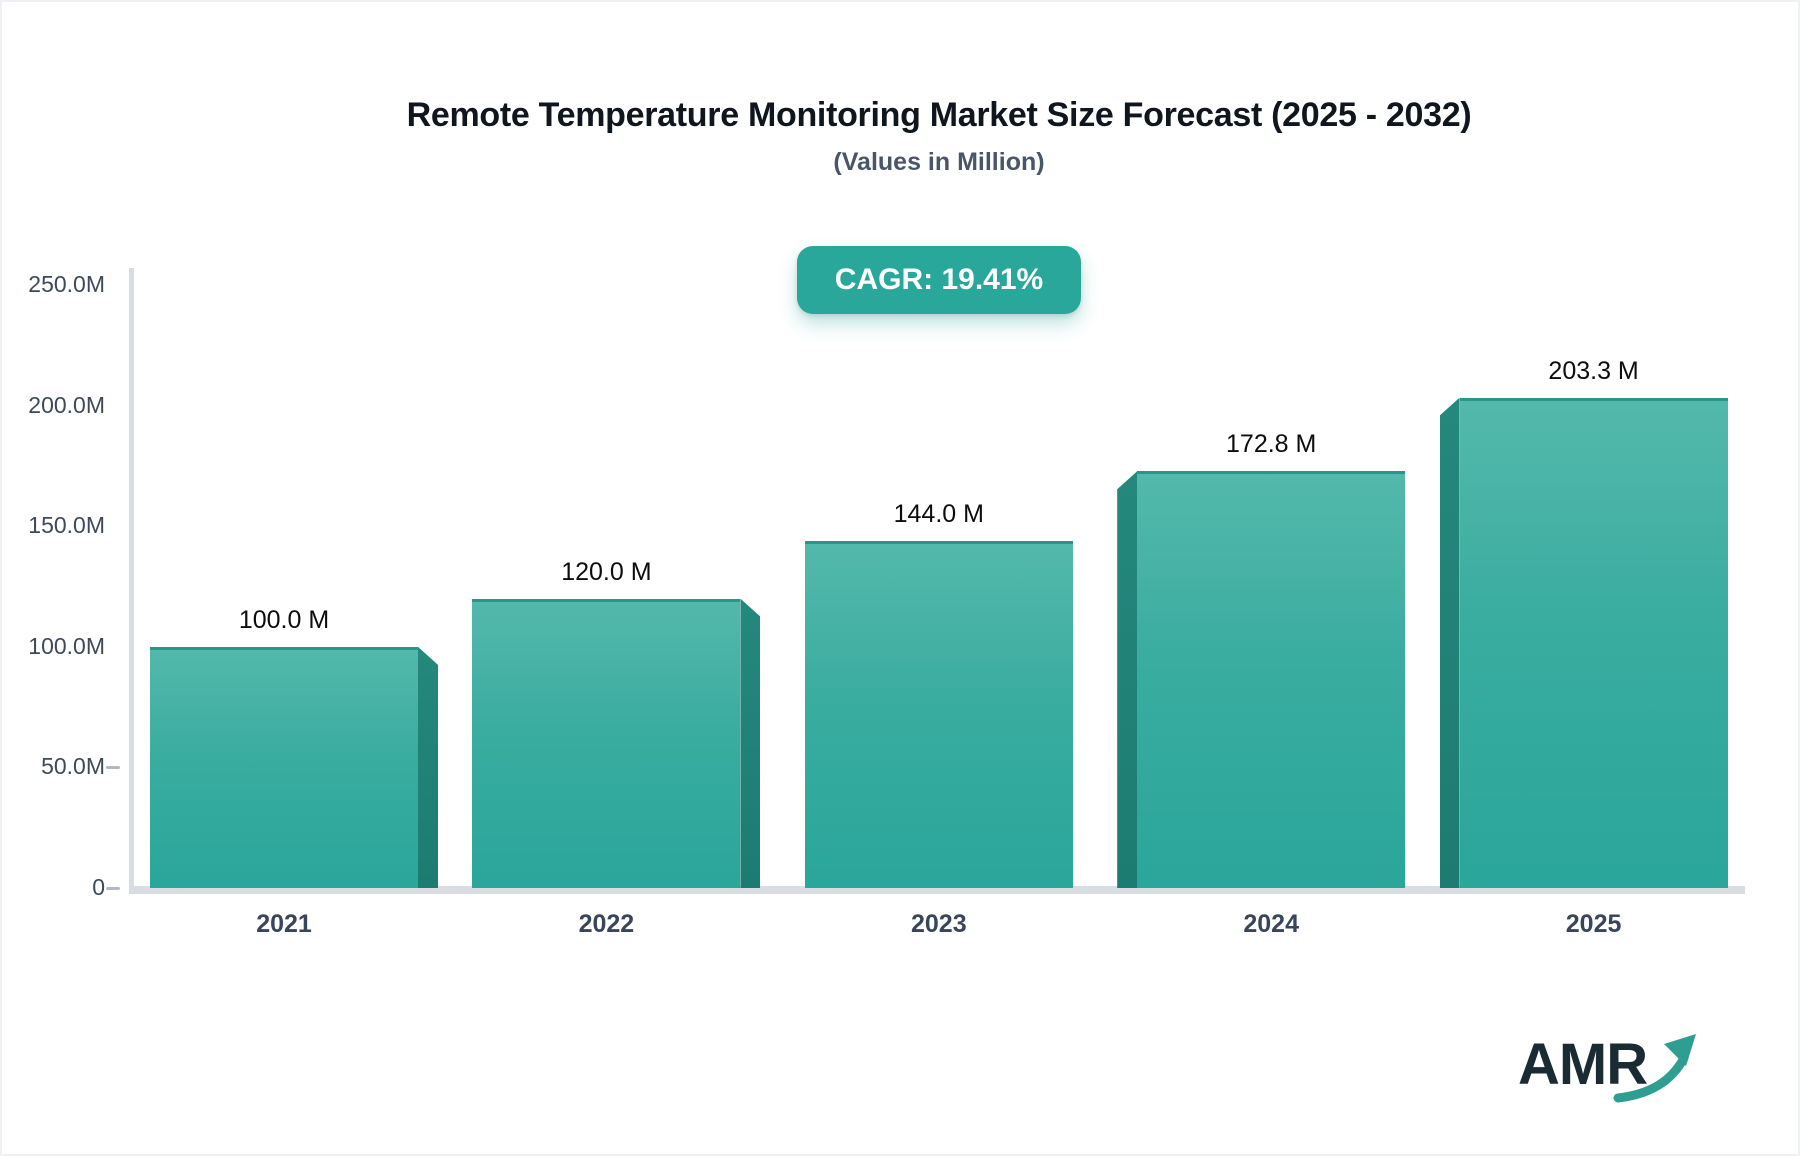  What do you see at coordinates (1593, 642) in the screenshot?
I see `bar-2025` at bounding box center [1593, 642].